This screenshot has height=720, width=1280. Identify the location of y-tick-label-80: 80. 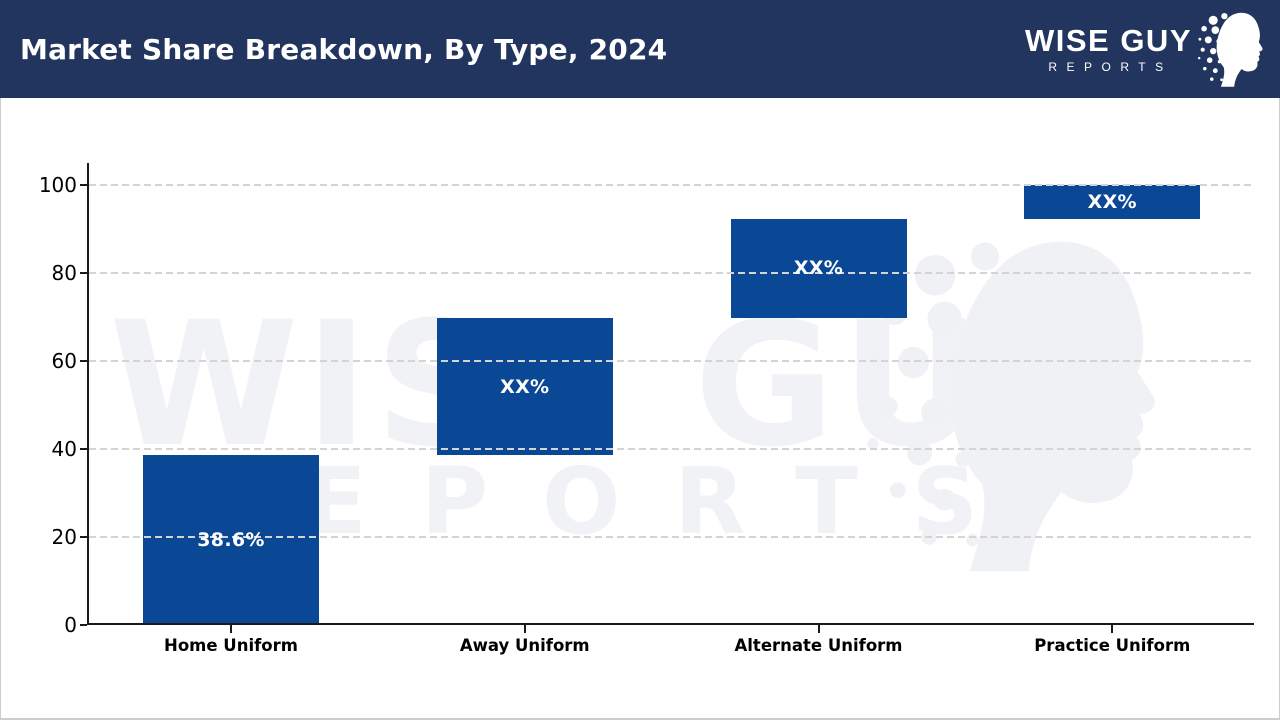
(64, 273).